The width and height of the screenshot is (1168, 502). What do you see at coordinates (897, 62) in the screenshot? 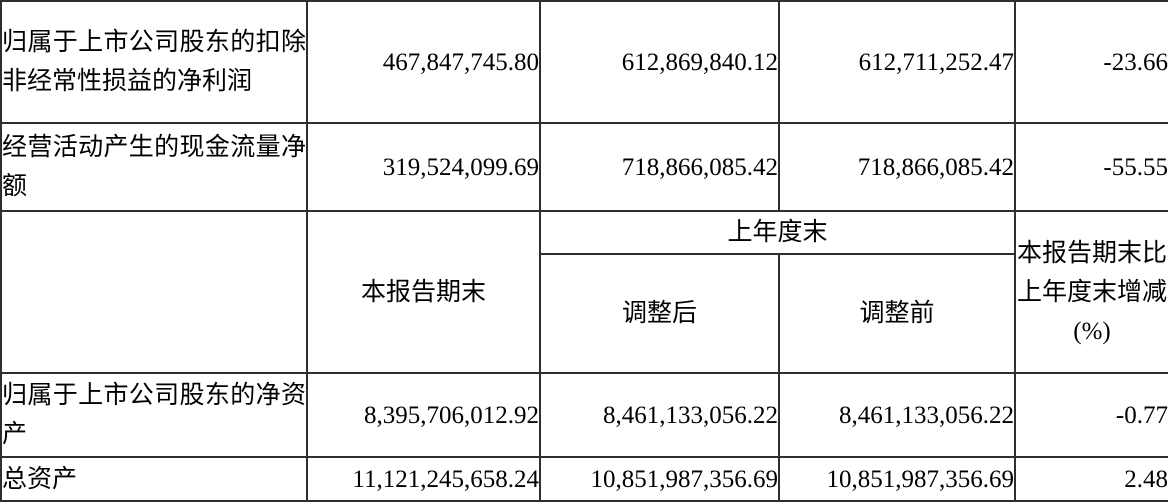
I see `value-prior-original: 612,711,252.47` at bounding box center [897, 62].